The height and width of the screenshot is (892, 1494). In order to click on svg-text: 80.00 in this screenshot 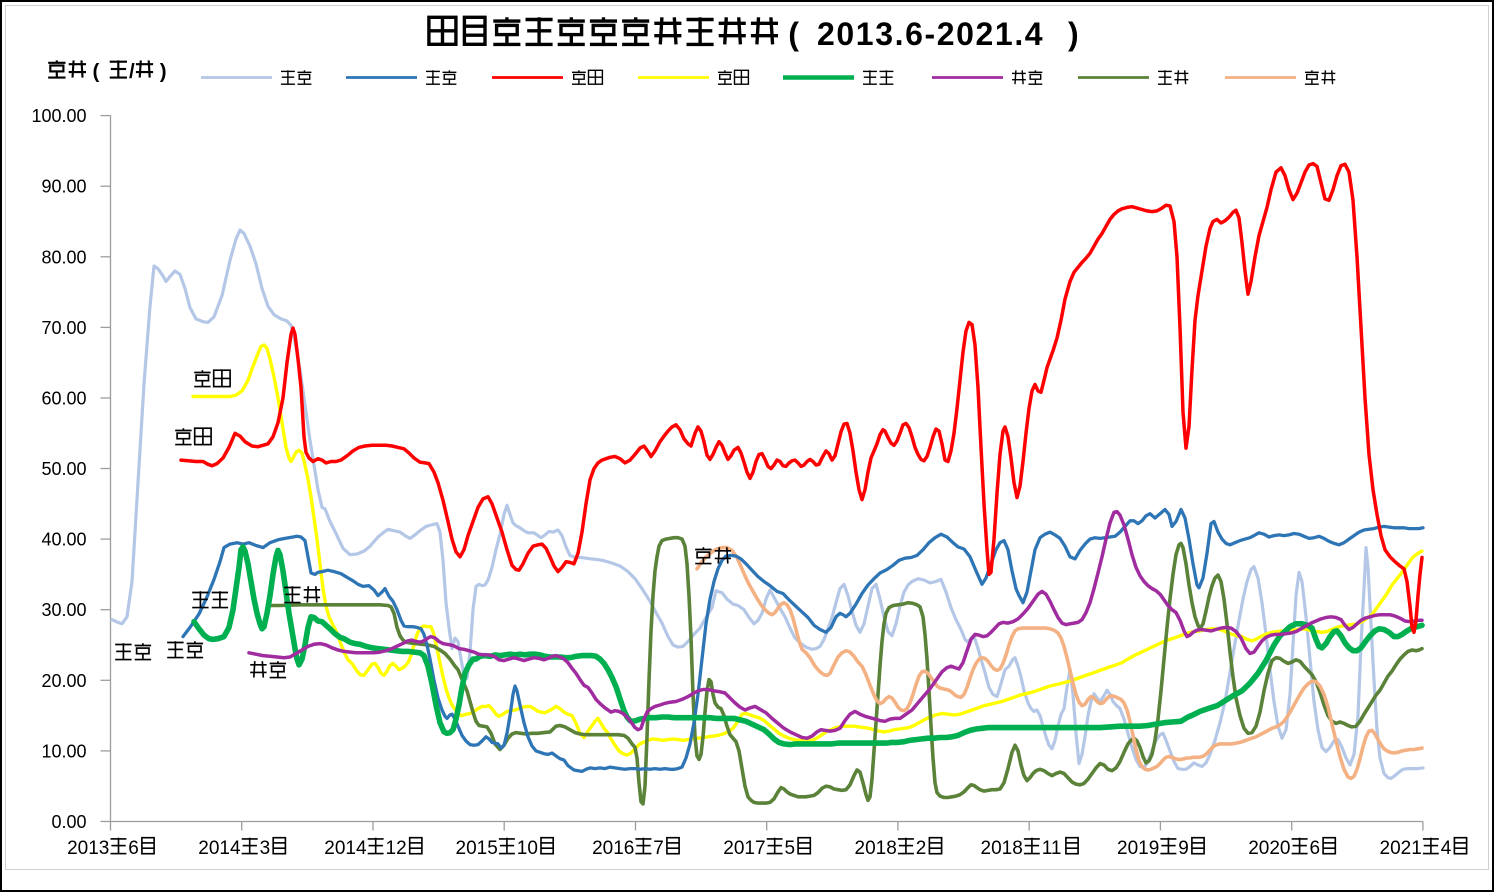, I will do `click(63, 257)`.